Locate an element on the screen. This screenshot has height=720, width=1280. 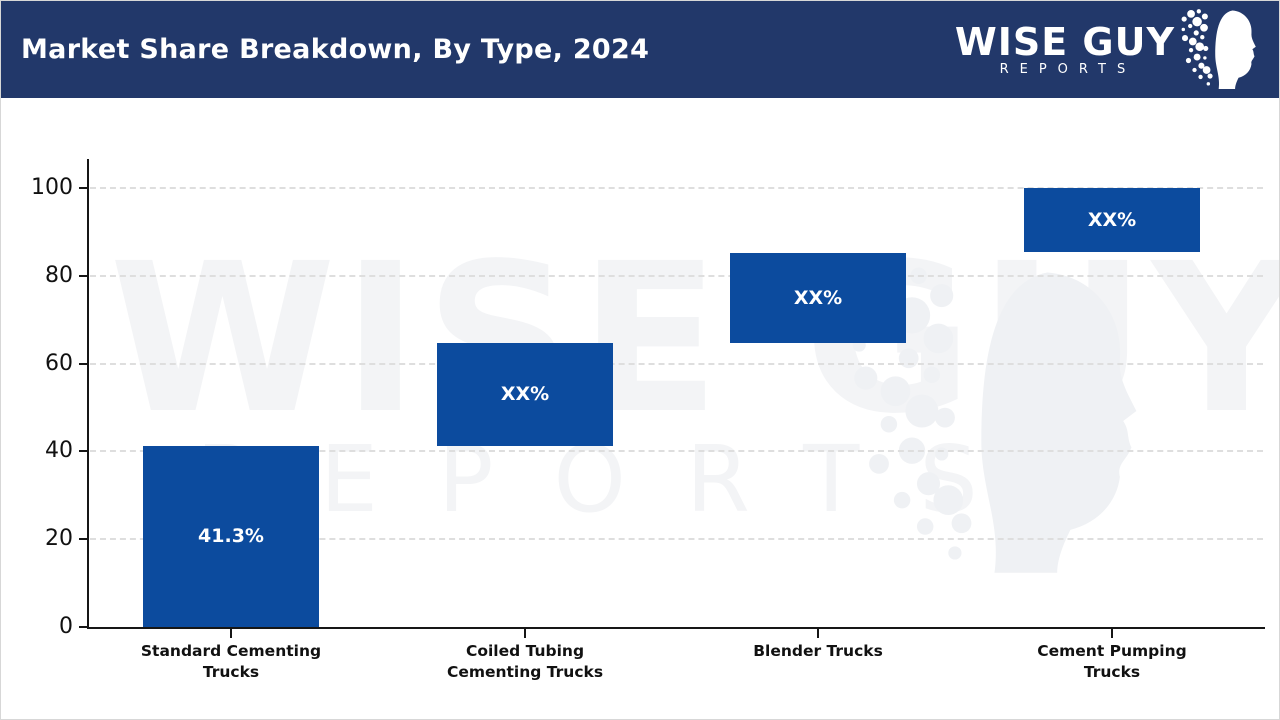
y-tick-label: 0 is located at coordinates (66, 626).